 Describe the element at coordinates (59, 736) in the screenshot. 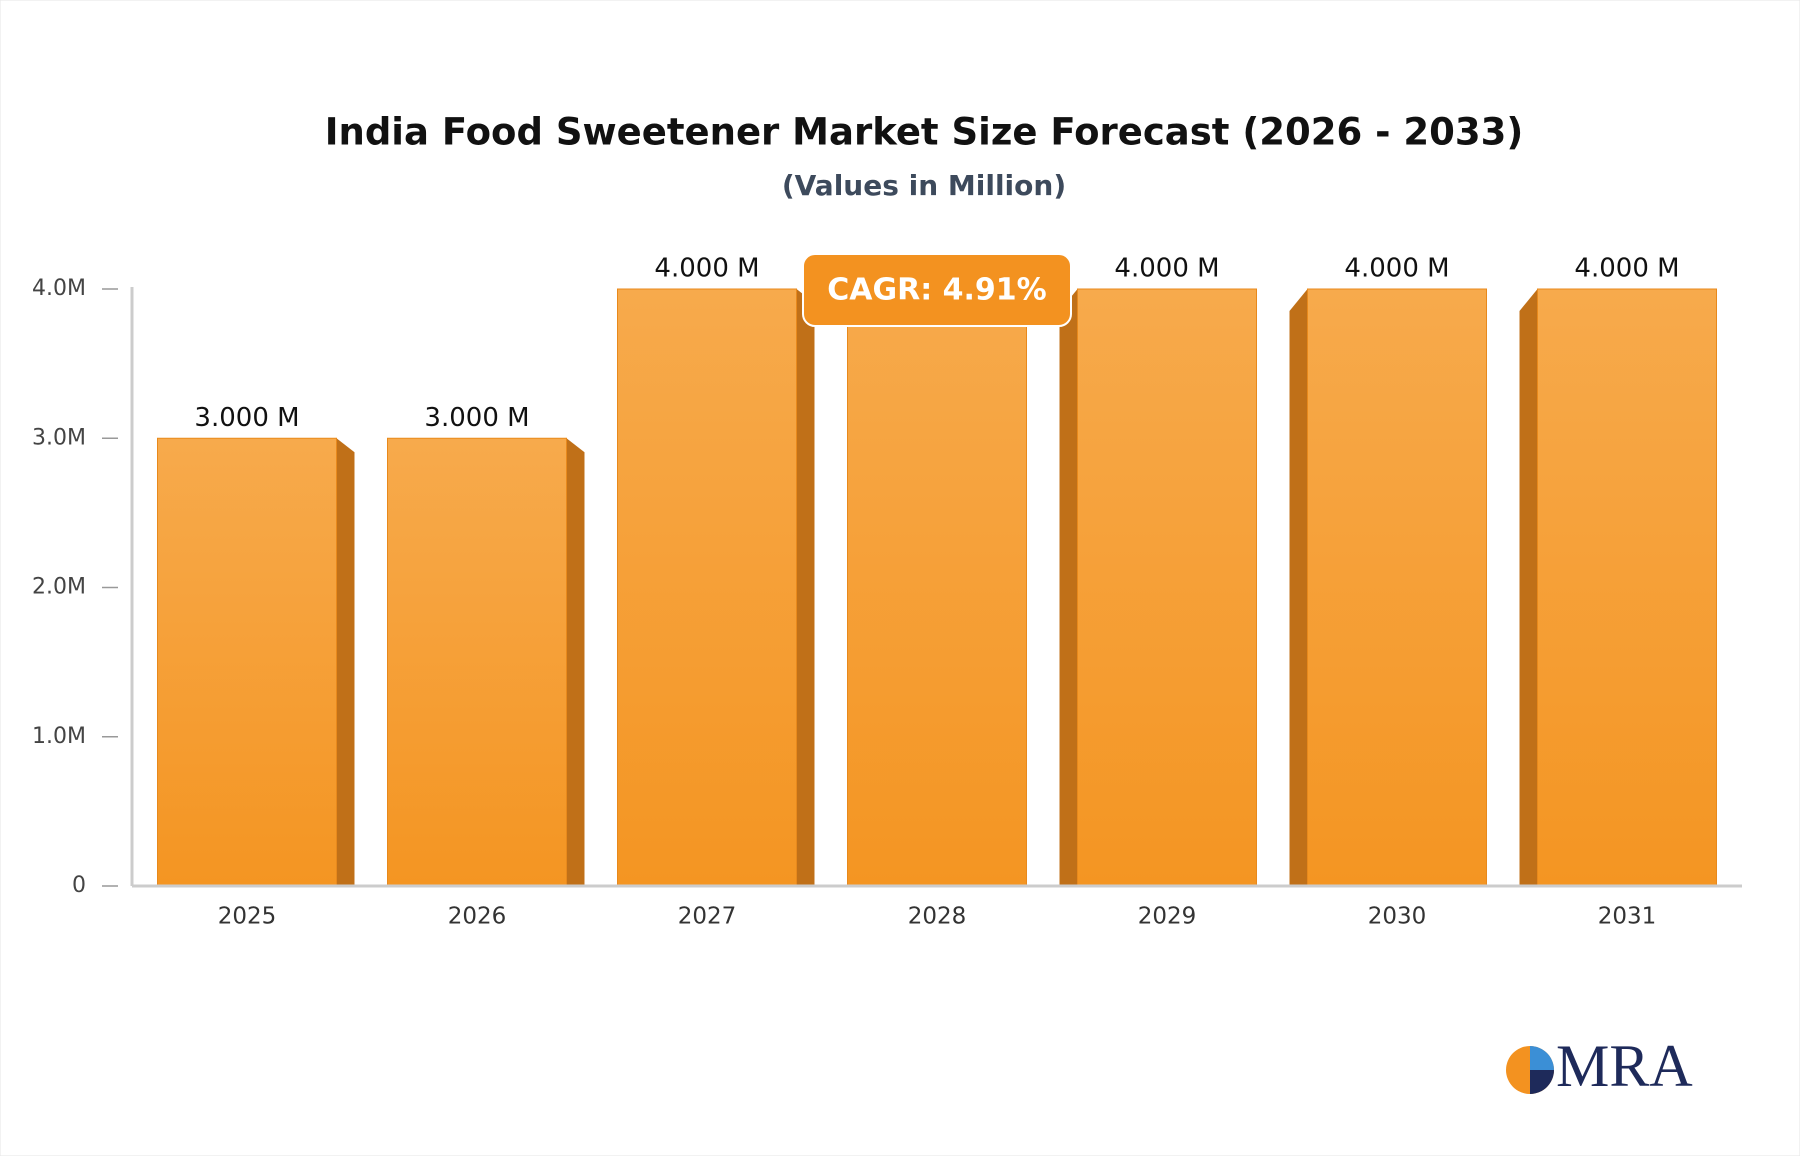

I see `y-tick-label: 1.0M` at that location.